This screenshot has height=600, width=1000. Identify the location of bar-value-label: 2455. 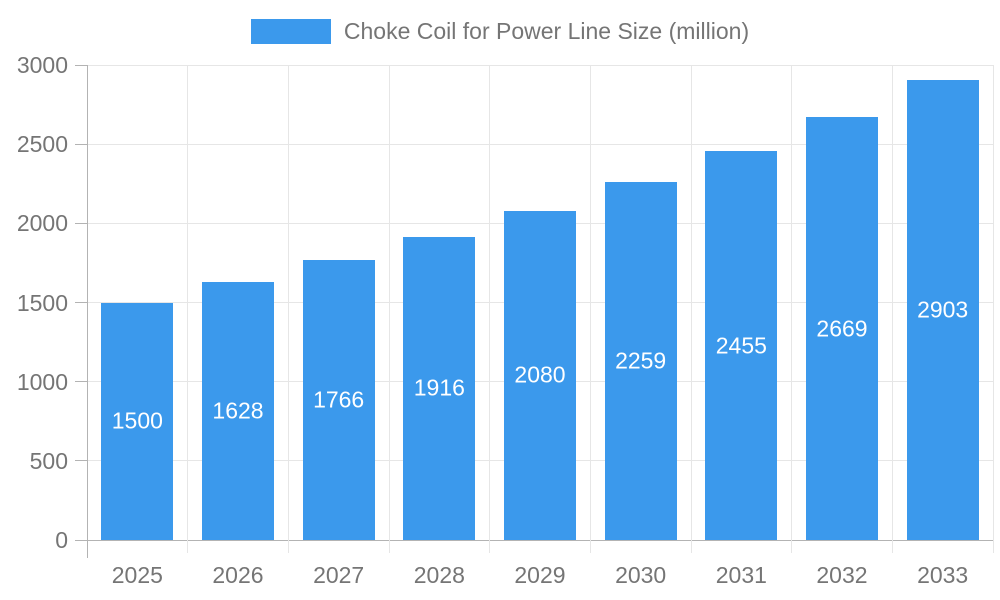
(741, 345).